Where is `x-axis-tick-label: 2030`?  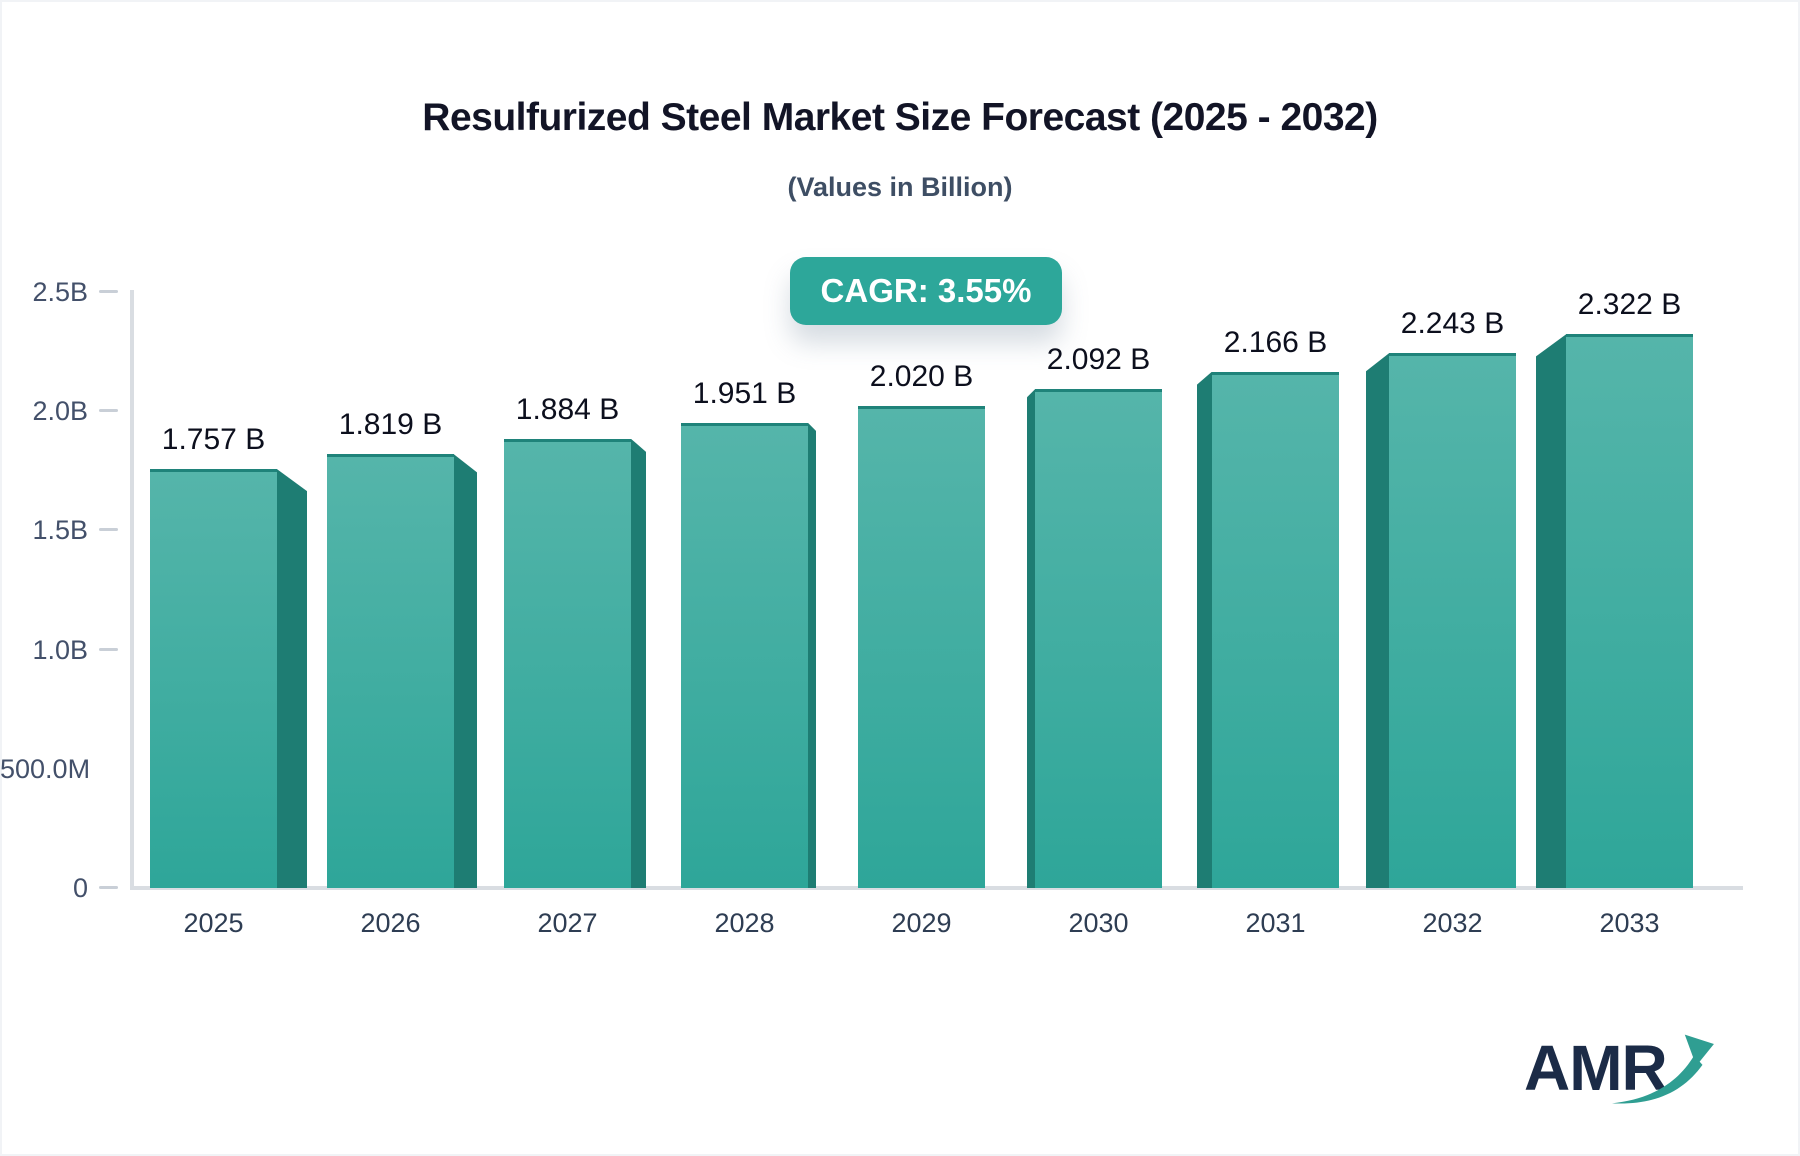
x-axis-tick-label: 2030 is located at coordinates (1098, 923).